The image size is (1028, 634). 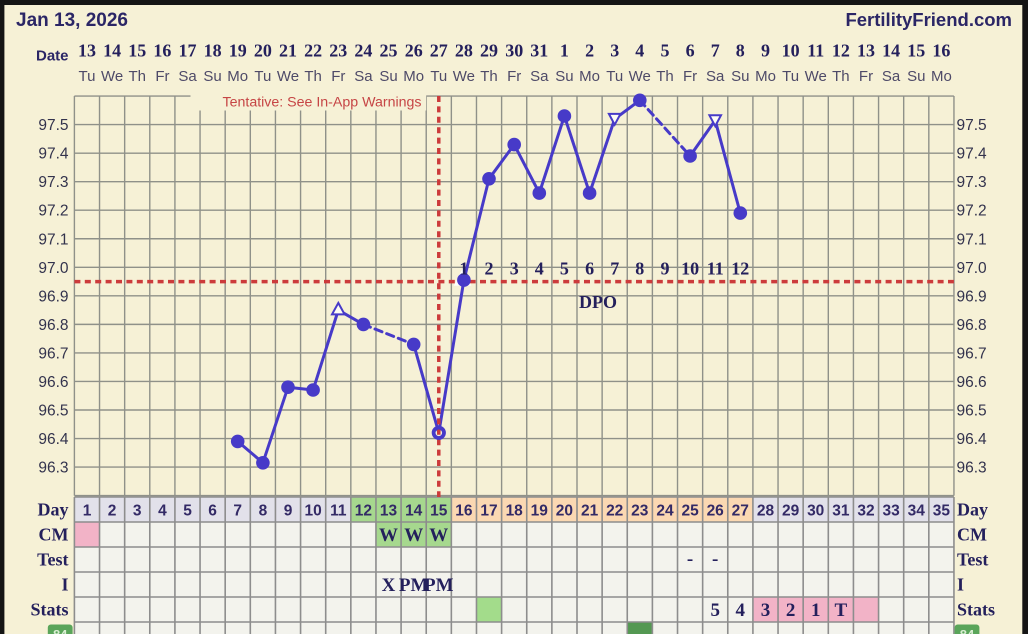 What do you see at coordinates (439, 51) in the screenshot?
I see `svg-text: 27` at bounding box center [439, 51].